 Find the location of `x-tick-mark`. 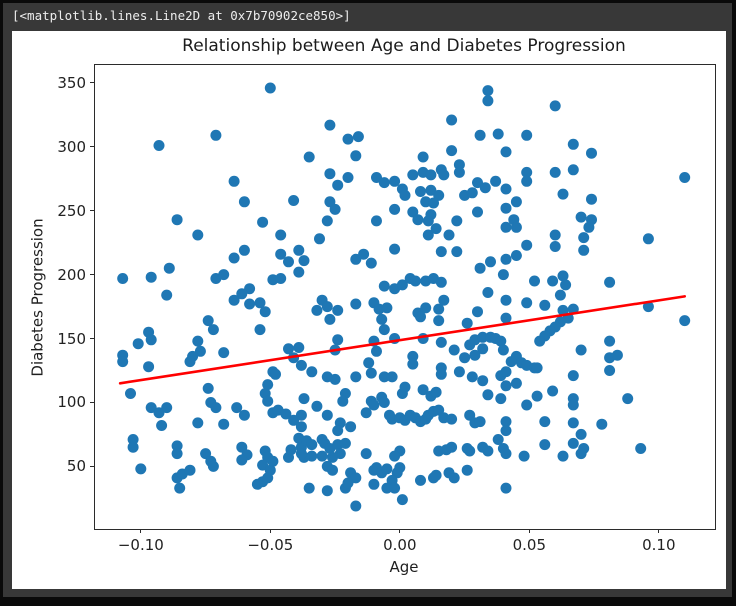

x-tick-mark is located at coordinates (141, 531).